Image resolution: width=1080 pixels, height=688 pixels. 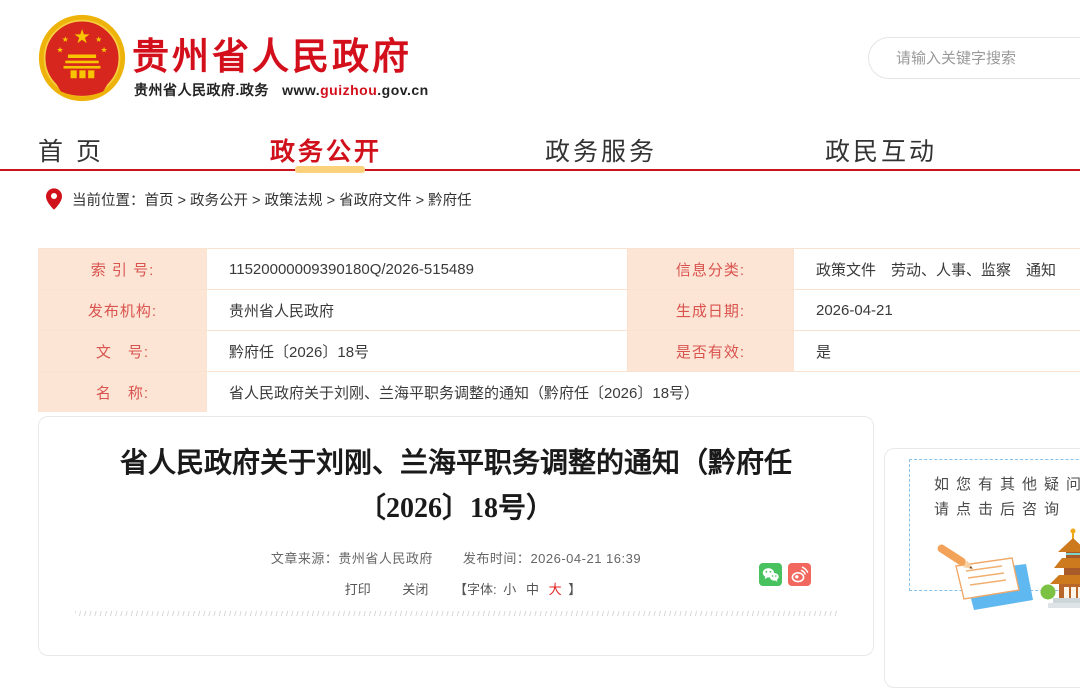 I want to click on label-info-category: 信息分类:, so click(x=710, y=269).